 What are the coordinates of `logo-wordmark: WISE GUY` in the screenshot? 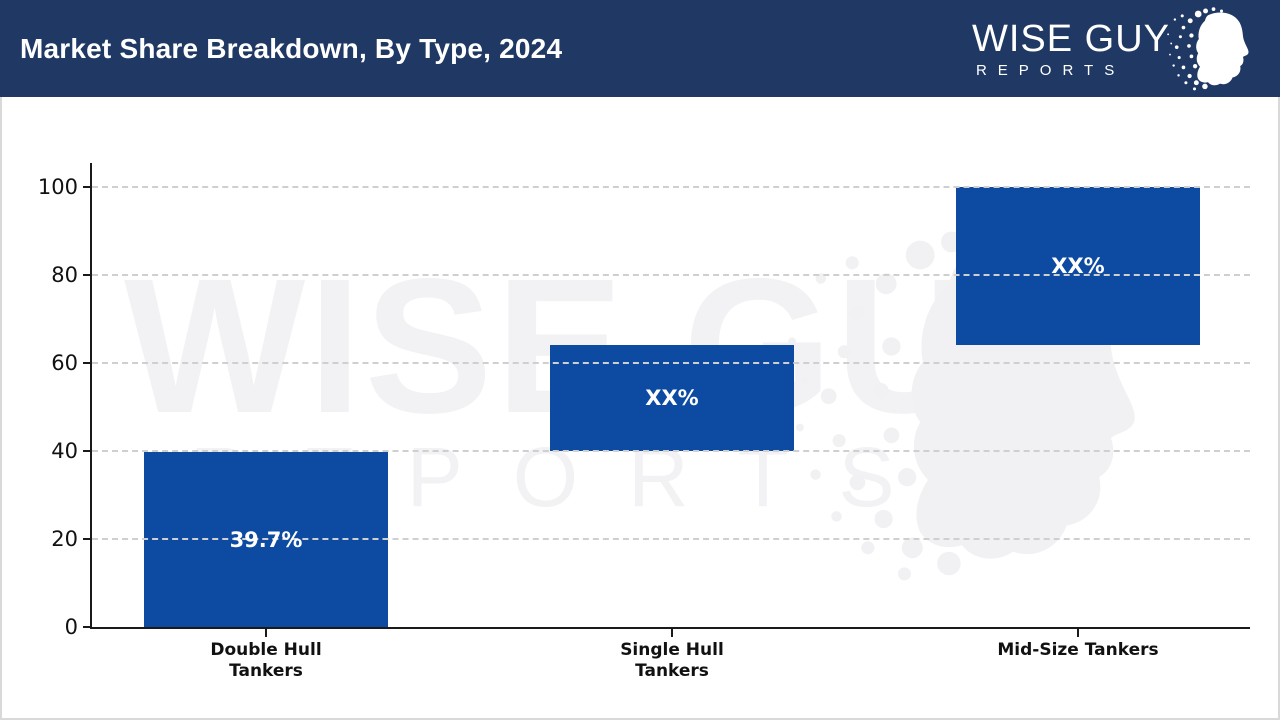 It's located at (1070, 38).